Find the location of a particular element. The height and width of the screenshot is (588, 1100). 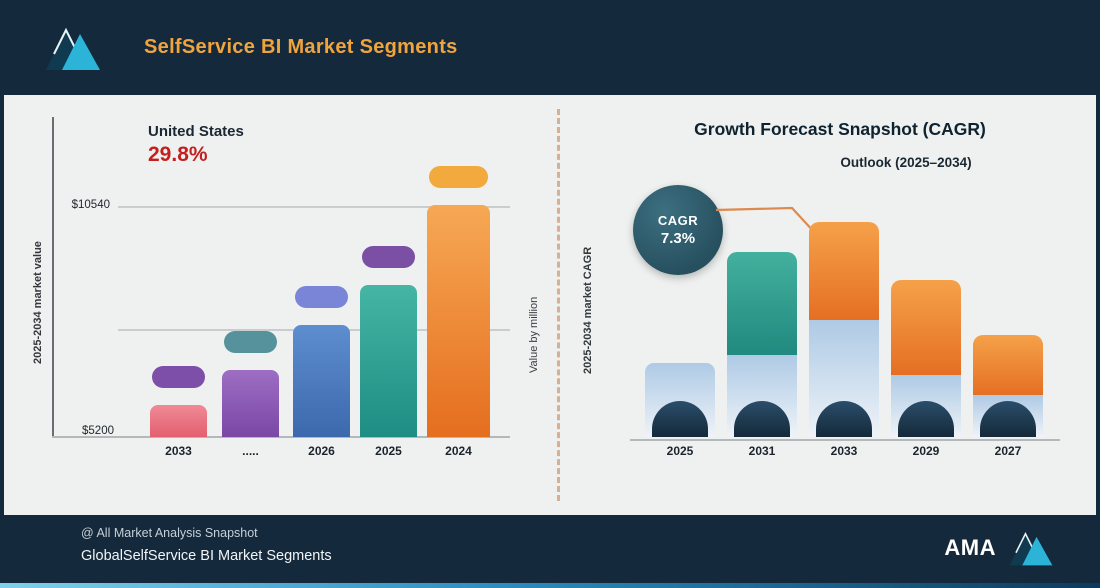

us-bar-2026 is located at coordinates (321, 381).